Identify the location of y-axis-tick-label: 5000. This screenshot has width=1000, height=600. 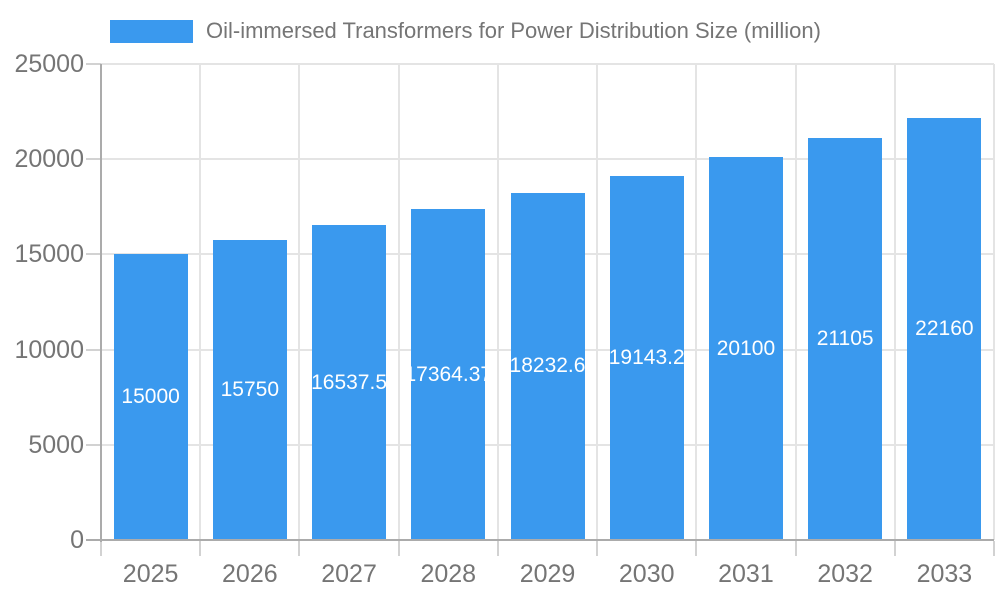
(56, 444).